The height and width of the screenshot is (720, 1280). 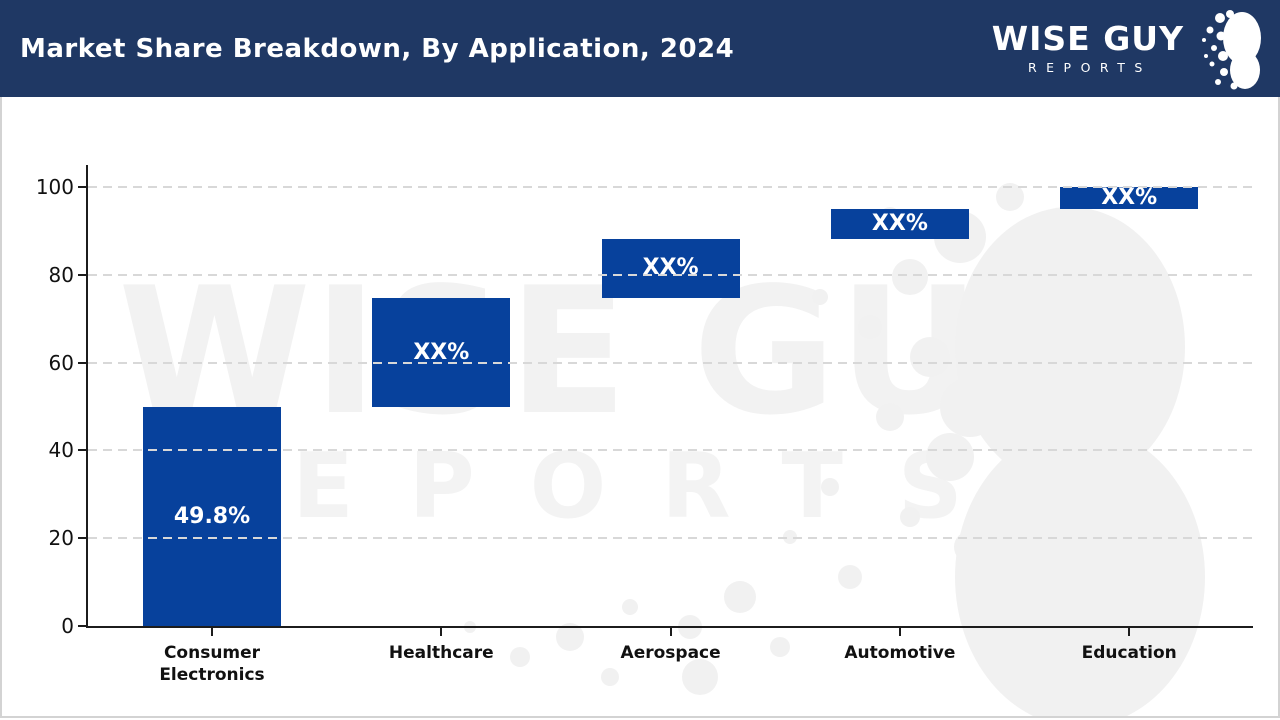 I want to click on y-tick-label: 0, so click(x=67, y=626).